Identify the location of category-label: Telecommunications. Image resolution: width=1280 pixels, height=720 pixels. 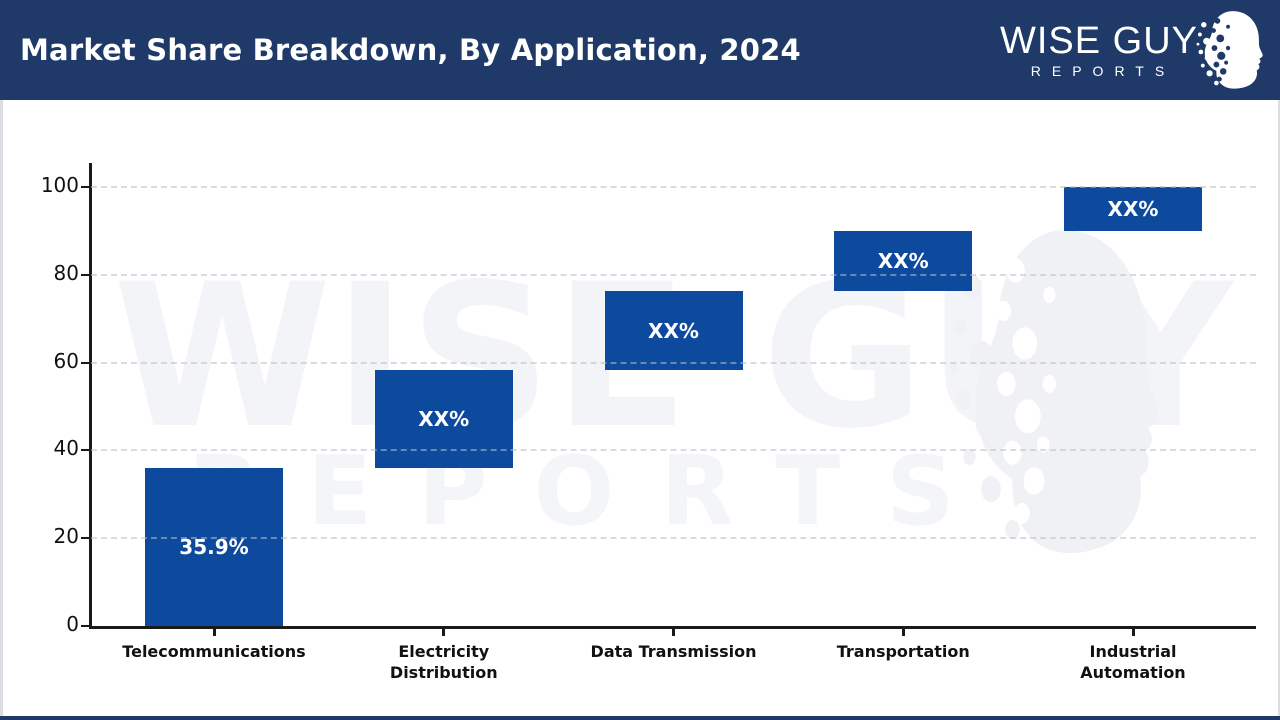
(214, 651).